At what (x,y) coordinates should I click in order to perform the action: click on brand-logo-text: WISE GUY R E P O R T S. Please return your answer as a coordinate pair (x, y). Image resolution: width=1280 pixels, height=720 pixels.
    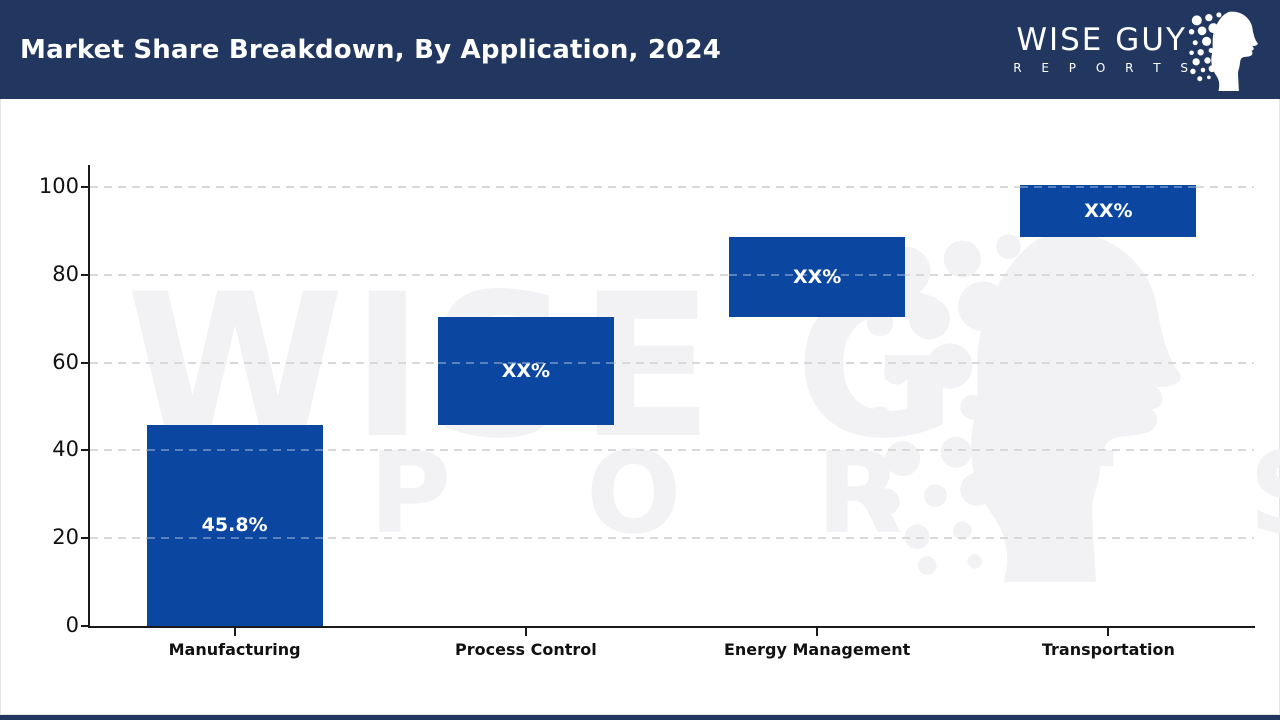
    Looking at the image, I should click on (1101, 48).